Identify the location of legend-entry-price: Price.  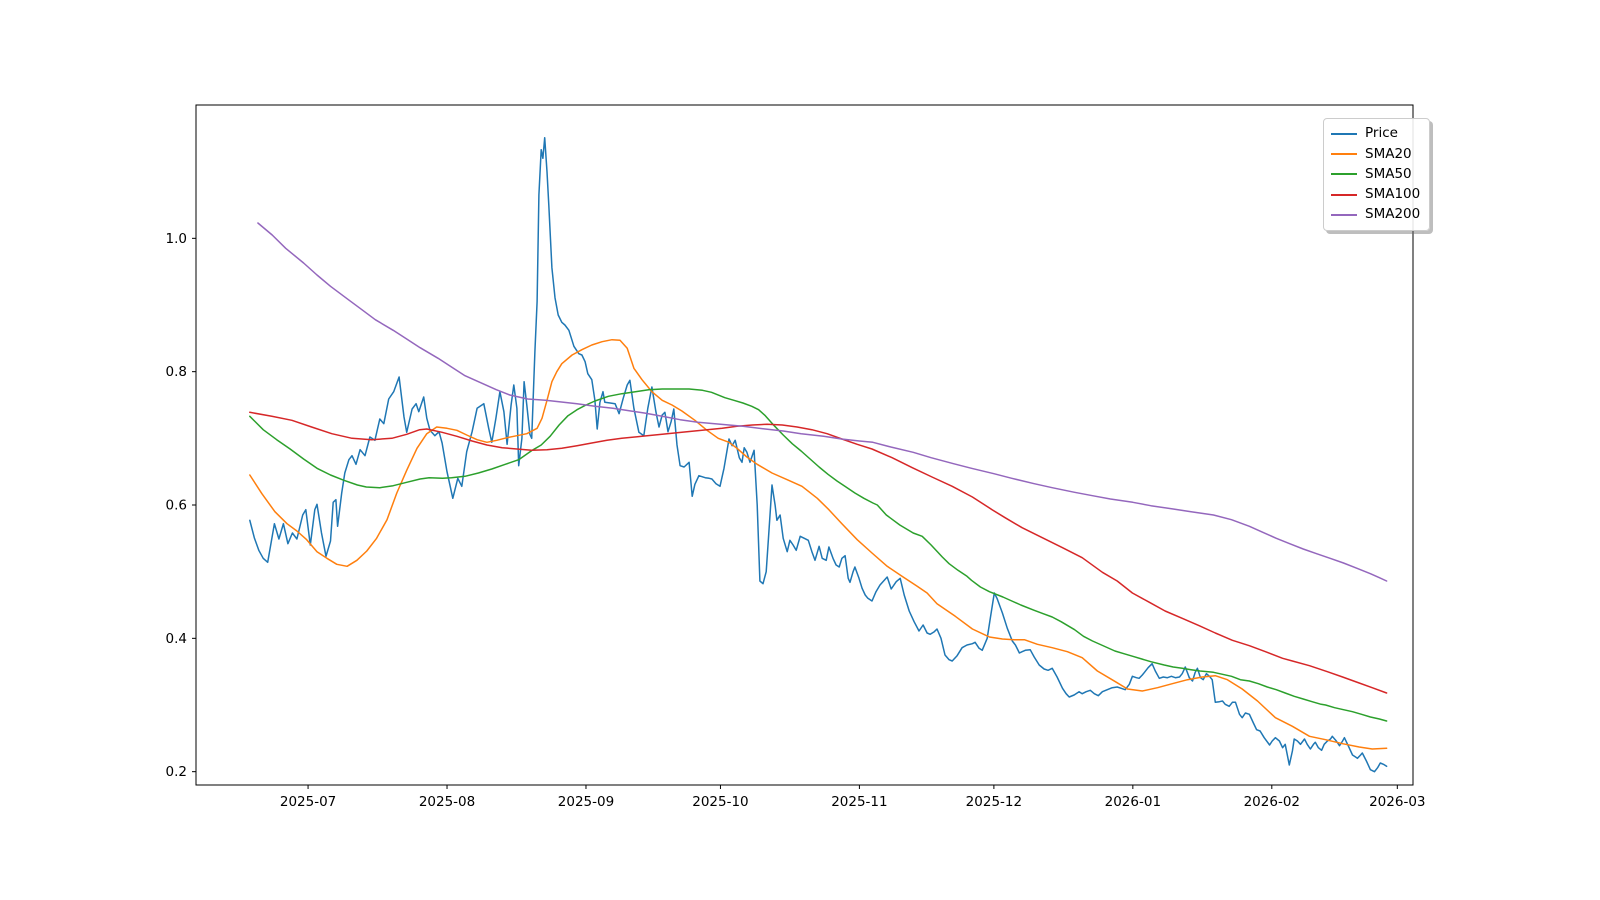
(1375, 134).